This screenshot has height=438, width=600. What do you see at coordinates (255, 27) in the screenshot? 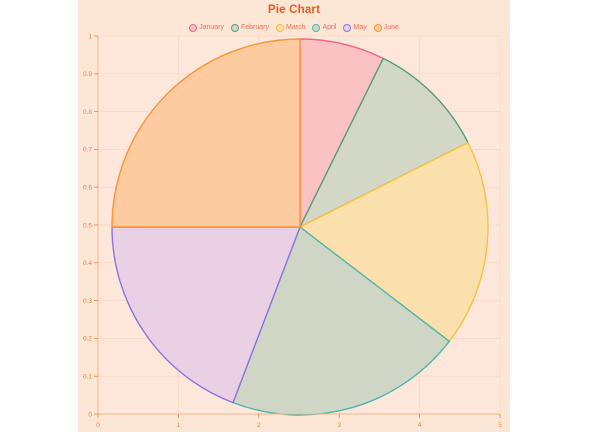
I see `legend-item-label: February` at bounding box center [255, 27].